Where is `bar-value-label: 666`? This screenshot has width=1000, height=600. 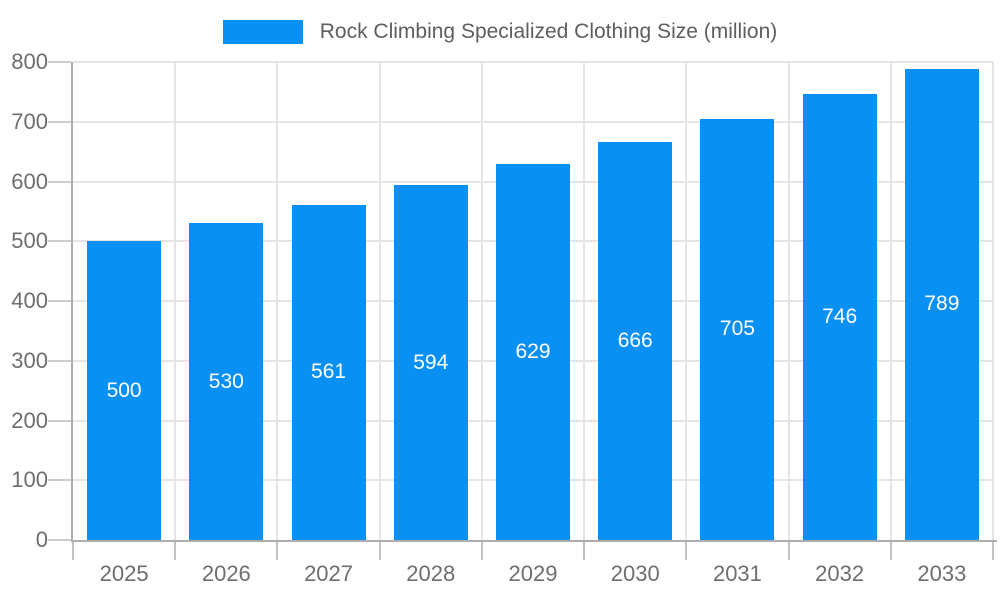
bar-value-label: 666 is located at coordinates (635, 341).